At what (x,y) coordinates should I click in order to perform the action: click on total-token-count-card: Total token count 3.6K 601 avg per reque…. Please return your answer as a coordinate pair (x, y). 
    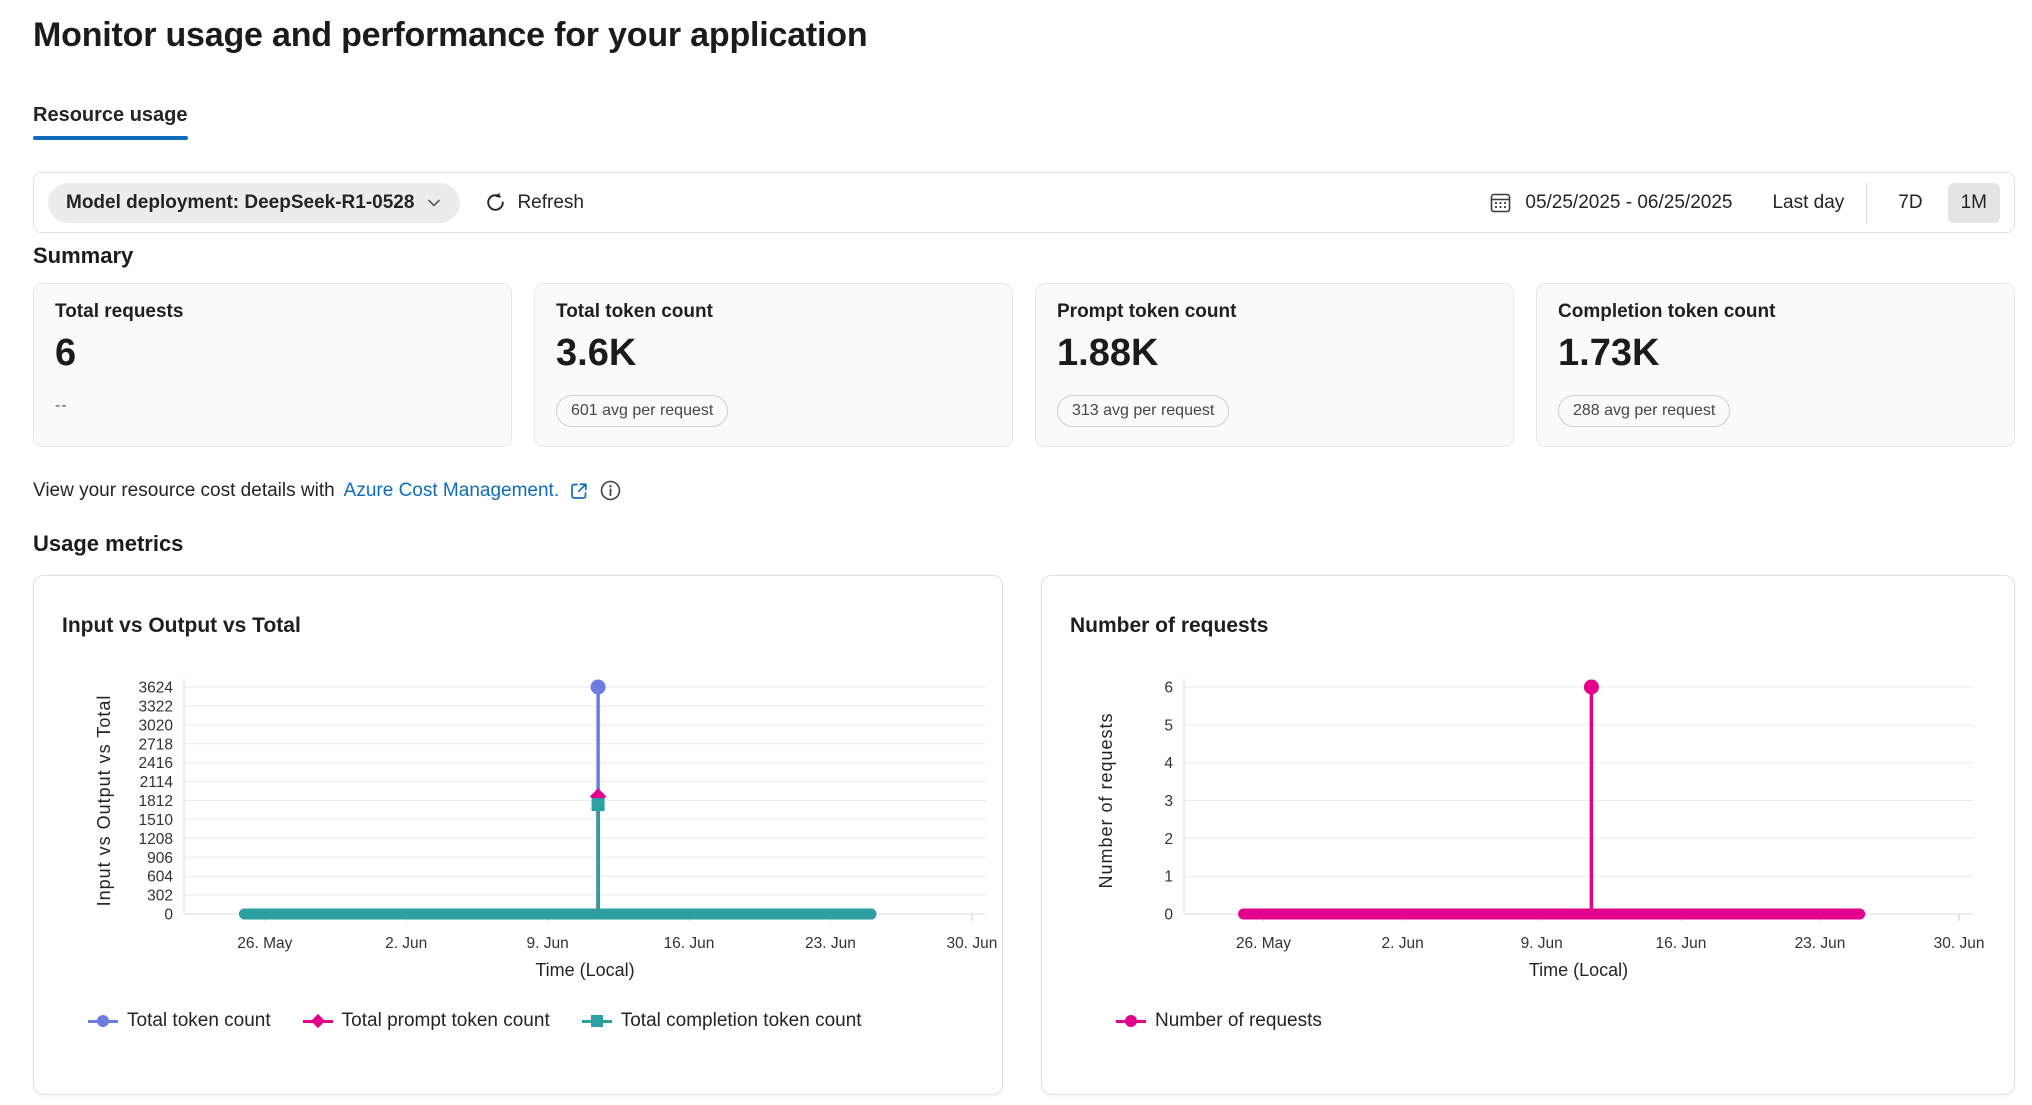
    Looking at the image, I should click on (773, 365).